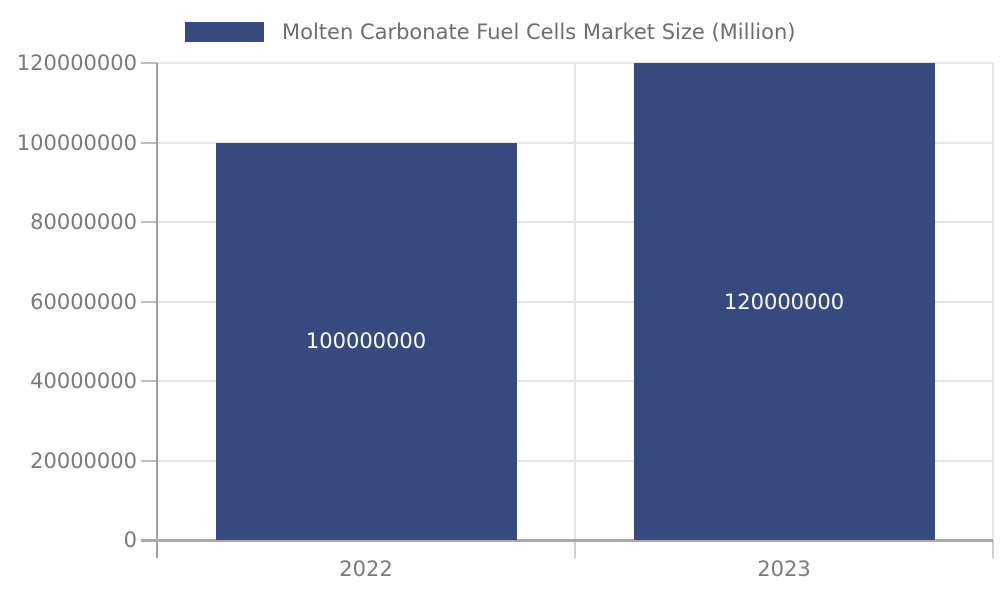 This screenshot has width=1000, height=600. What do you see at coordinates (83, 381) in the screenshot?
I see `y-tick-label: 40000000` at bounding box center [83, 381].